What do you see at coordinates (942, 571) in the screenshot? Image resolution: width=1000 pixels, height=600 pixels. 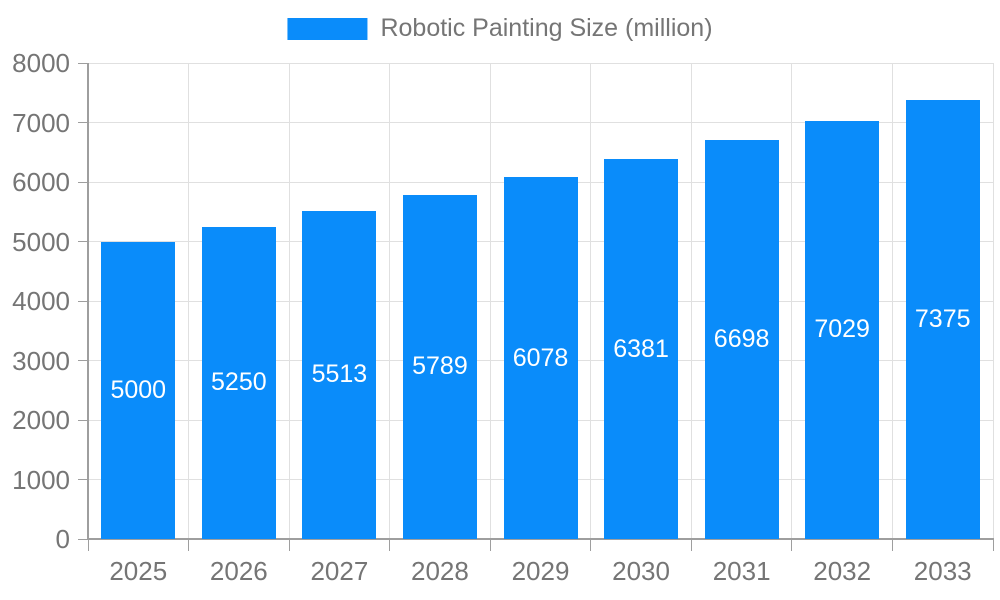 I see `x-axis-label-2033: 2033` at bounding box center [942, 571].